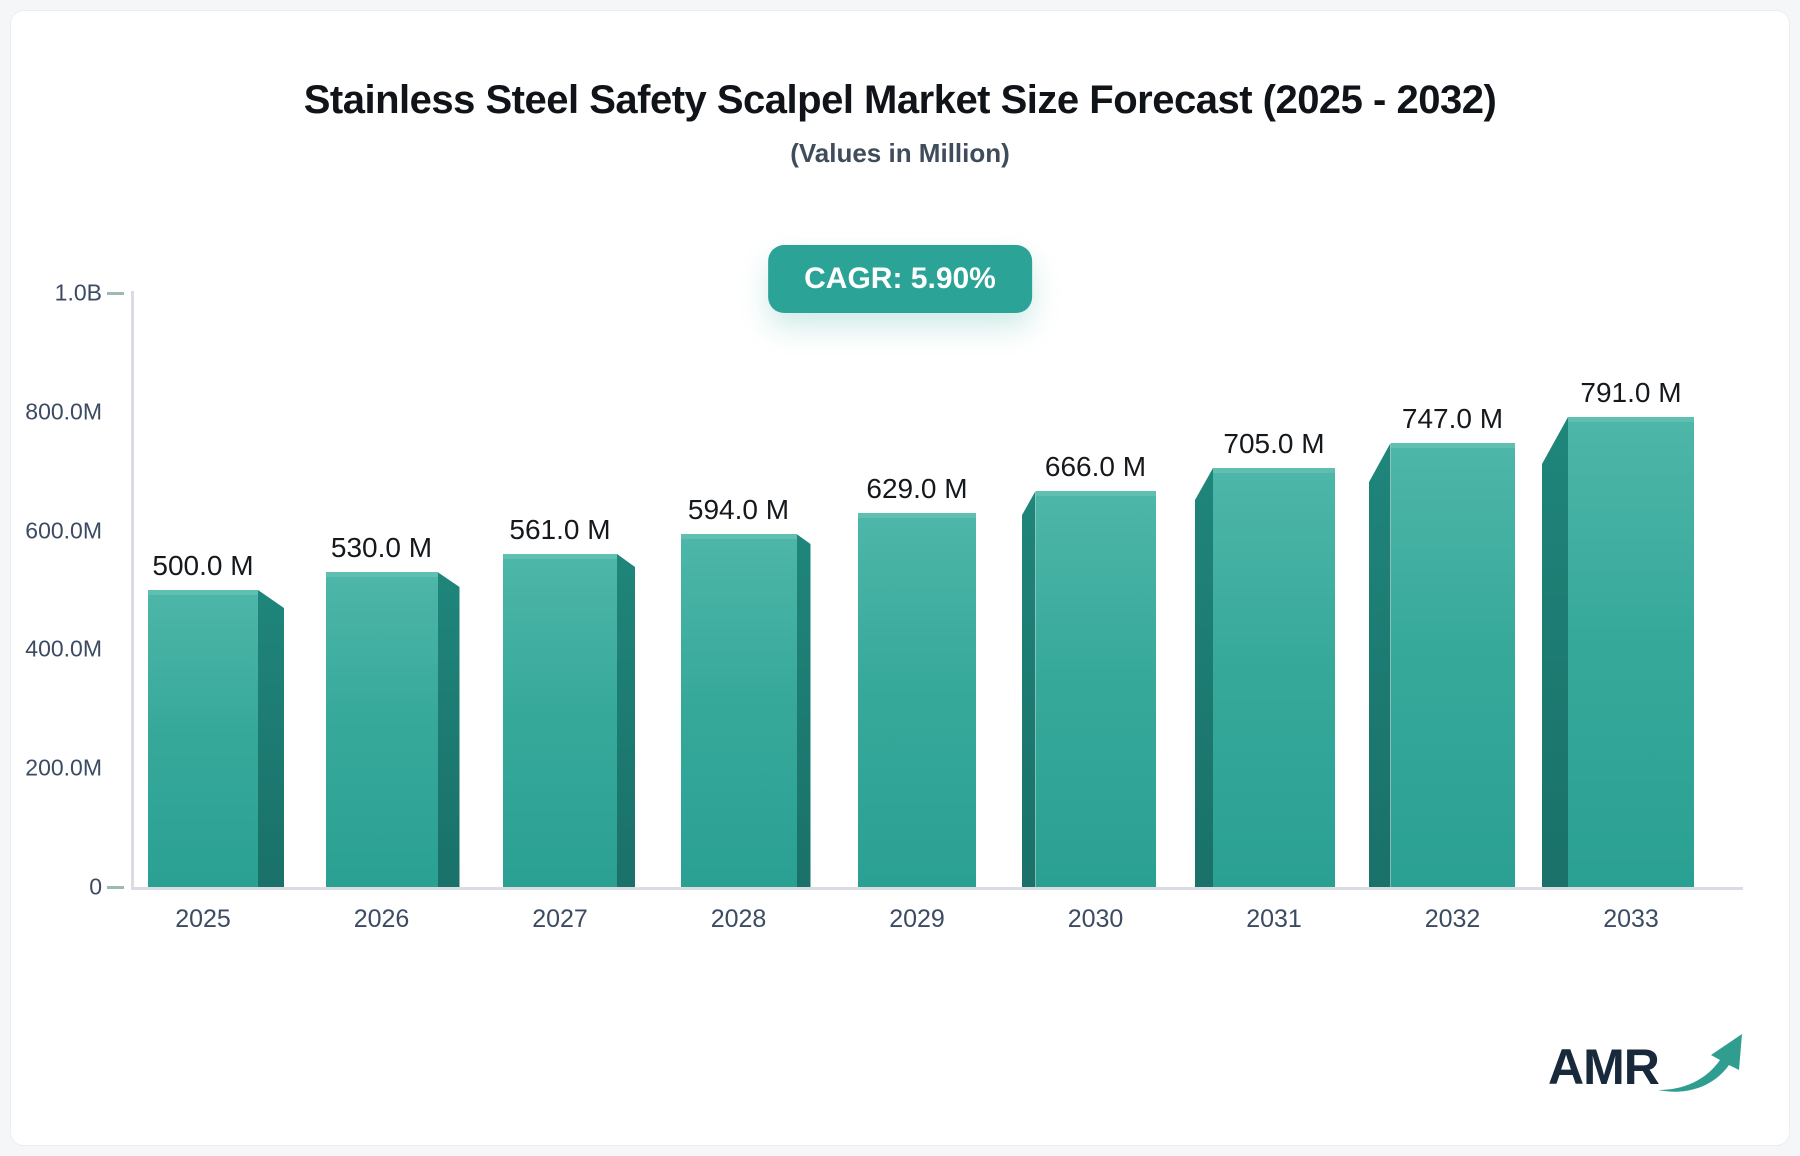 This screenshot has height=1156, width=1800. What do you see at coordinates (560, 919) in the screenshot?
I see `x-axis-label-2027: 2027` at bounding box center [560, 919].